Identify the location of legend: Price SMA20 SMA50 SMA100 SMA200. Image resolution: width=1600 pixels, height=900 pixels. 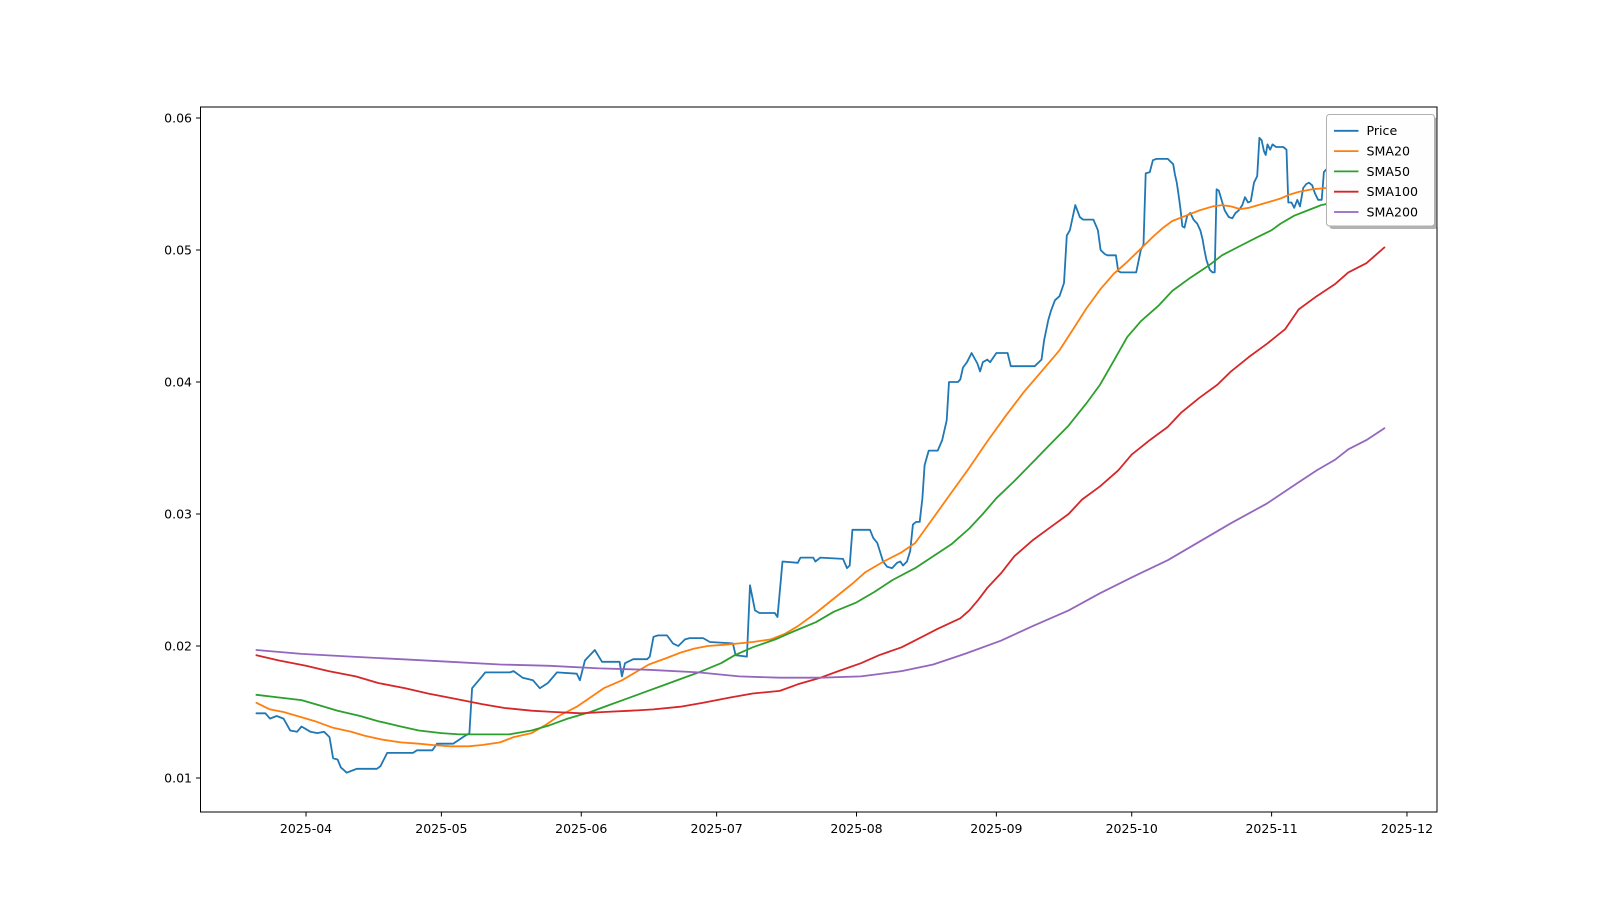
(1382, 171).